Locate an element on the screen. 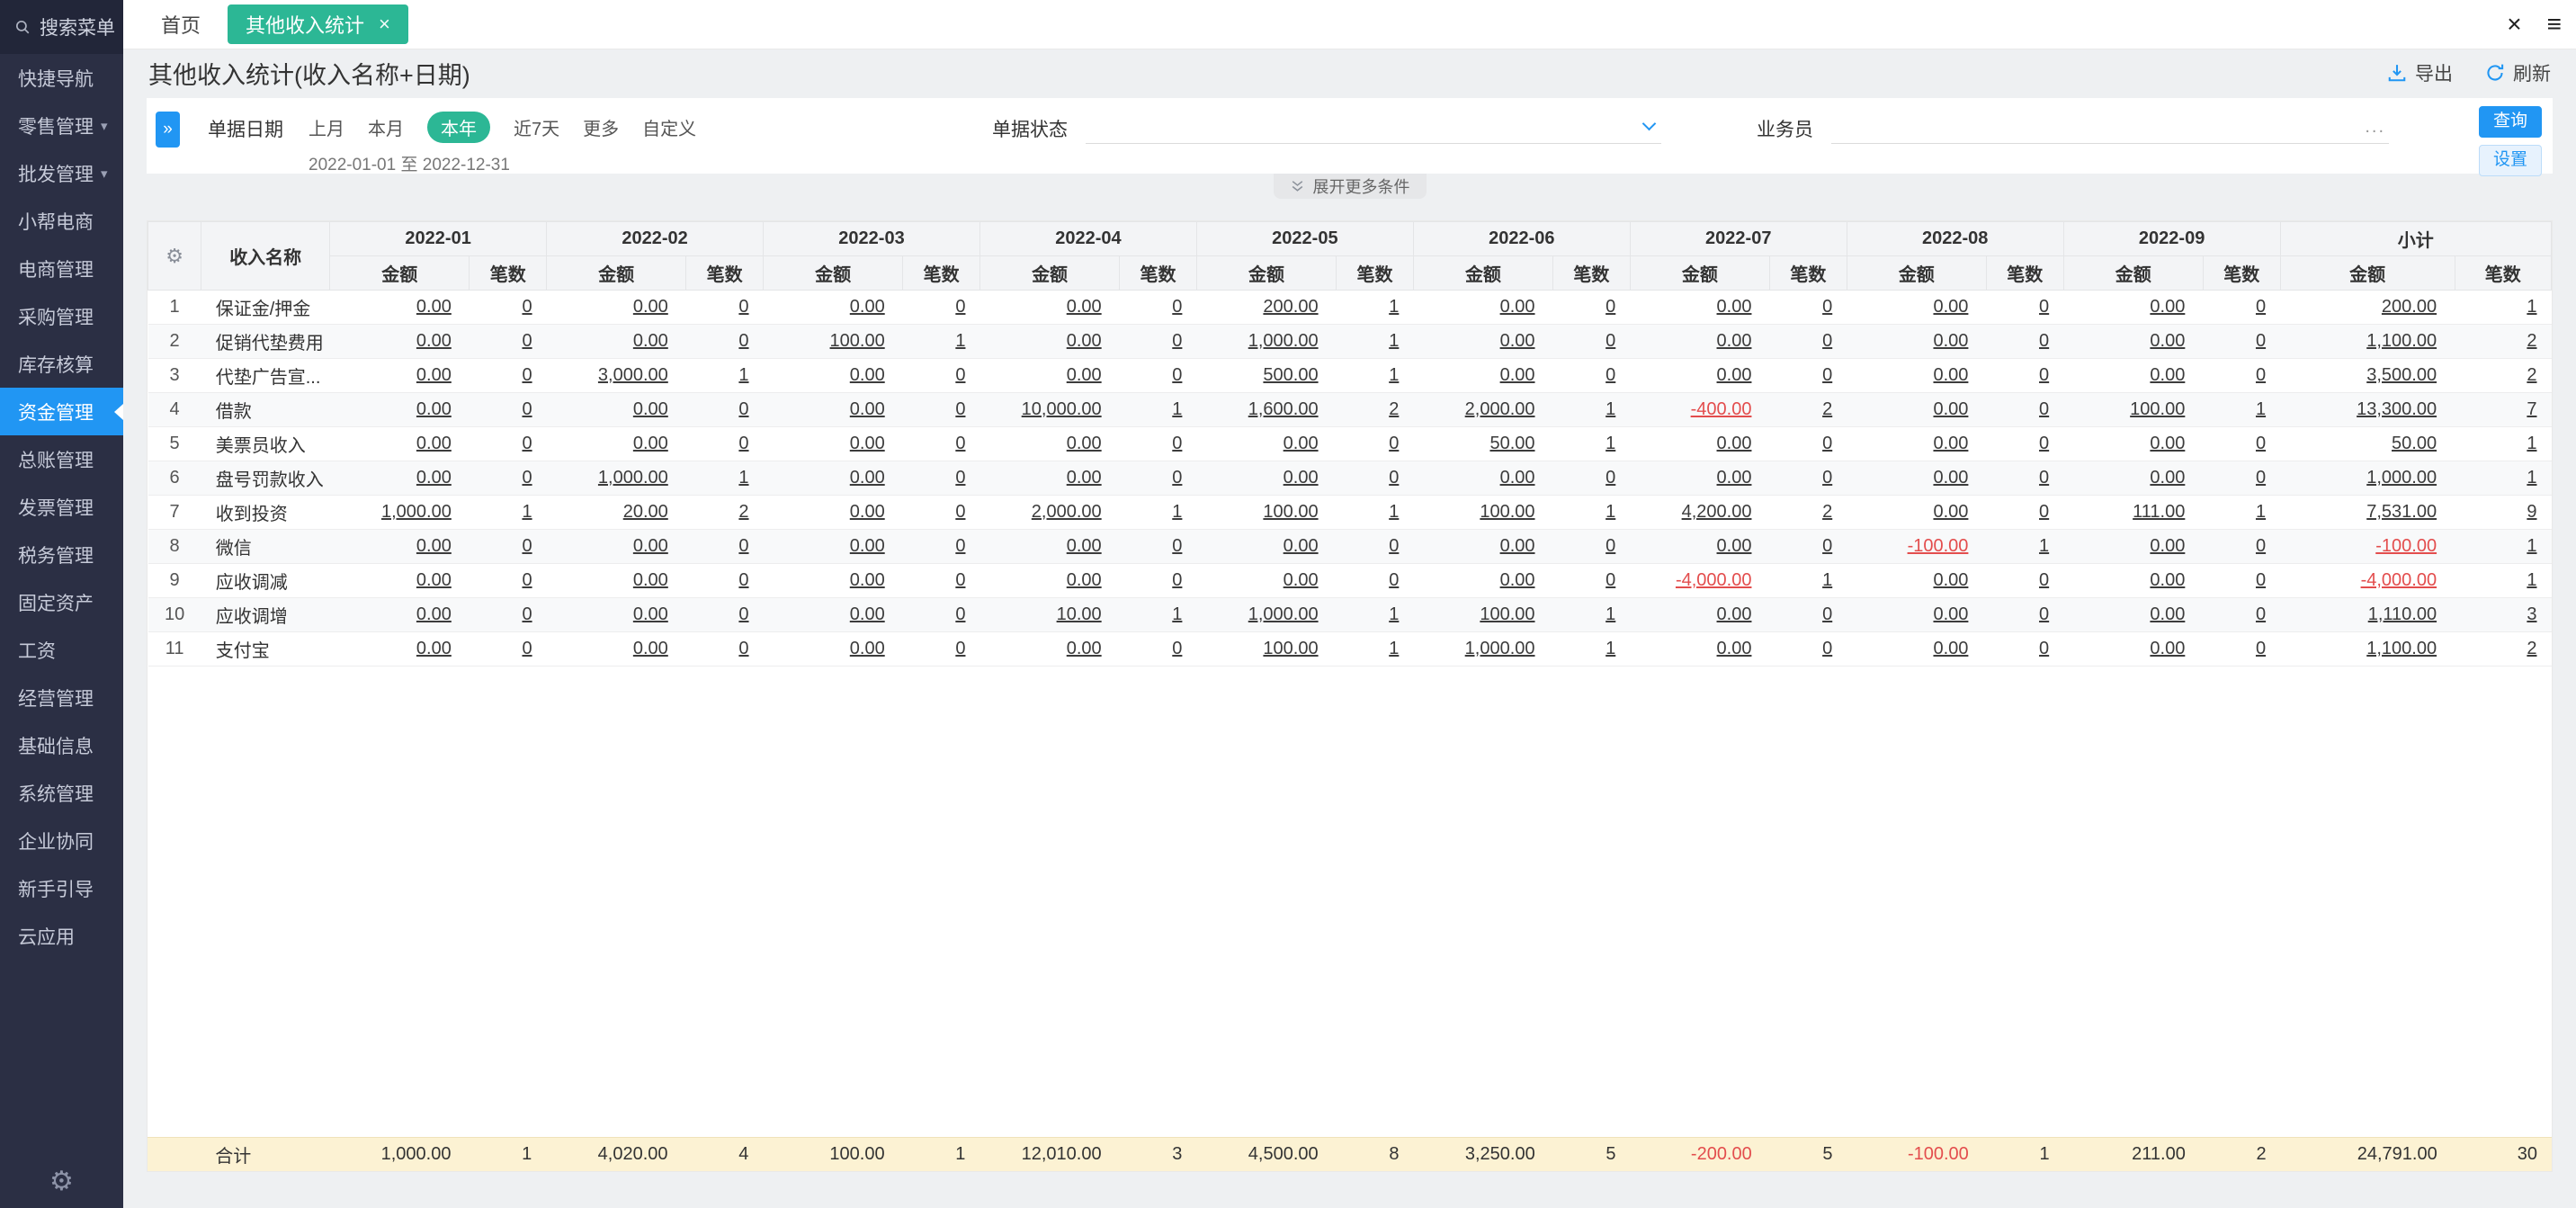  settings-button: 设置 is located at coordinates (2510, 160).